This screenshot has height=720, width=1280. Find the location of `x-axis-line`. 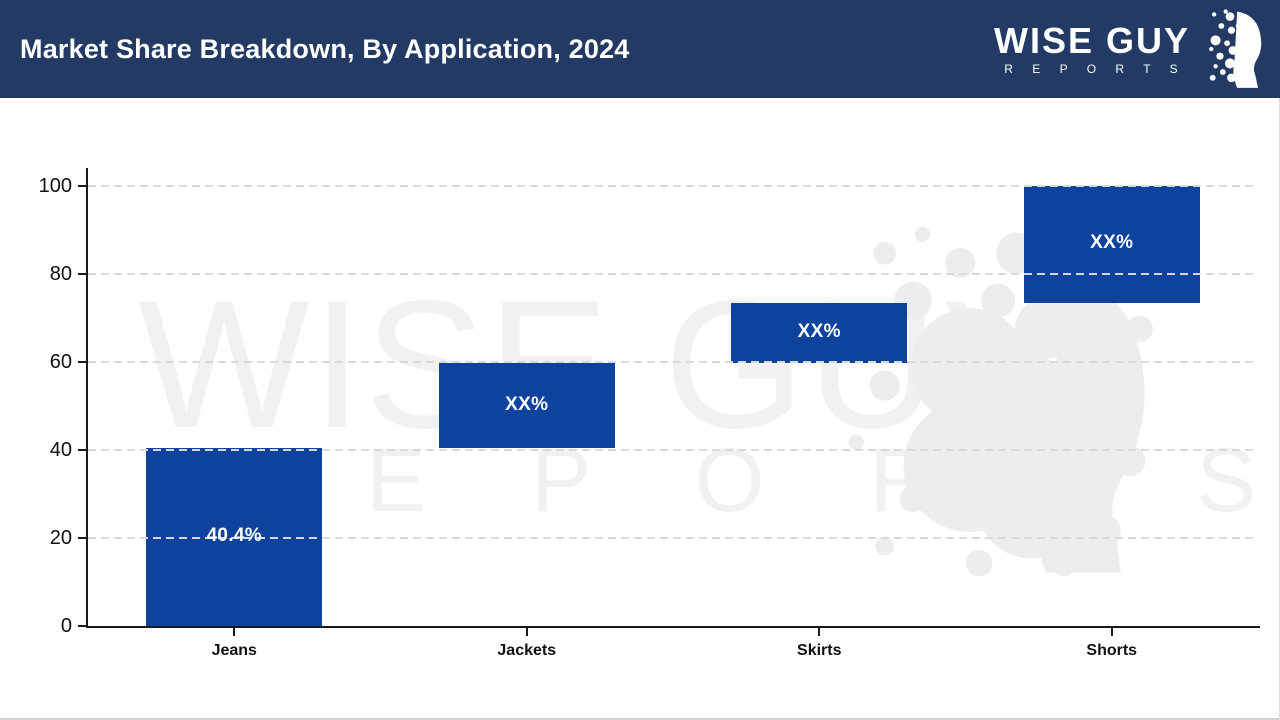

x-axis-line is located at coordinates (673, 627).